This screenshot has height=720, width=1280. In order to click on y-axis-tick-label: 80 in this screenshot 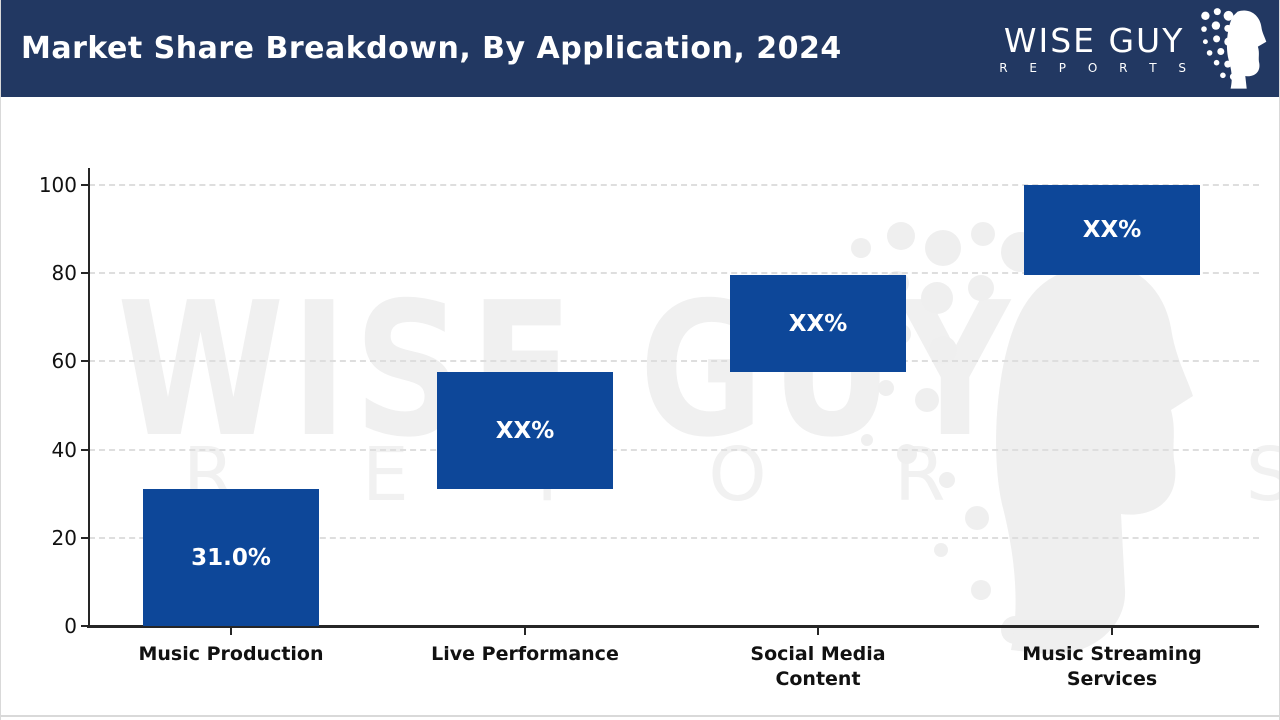, I will do `click(64, 273)`.